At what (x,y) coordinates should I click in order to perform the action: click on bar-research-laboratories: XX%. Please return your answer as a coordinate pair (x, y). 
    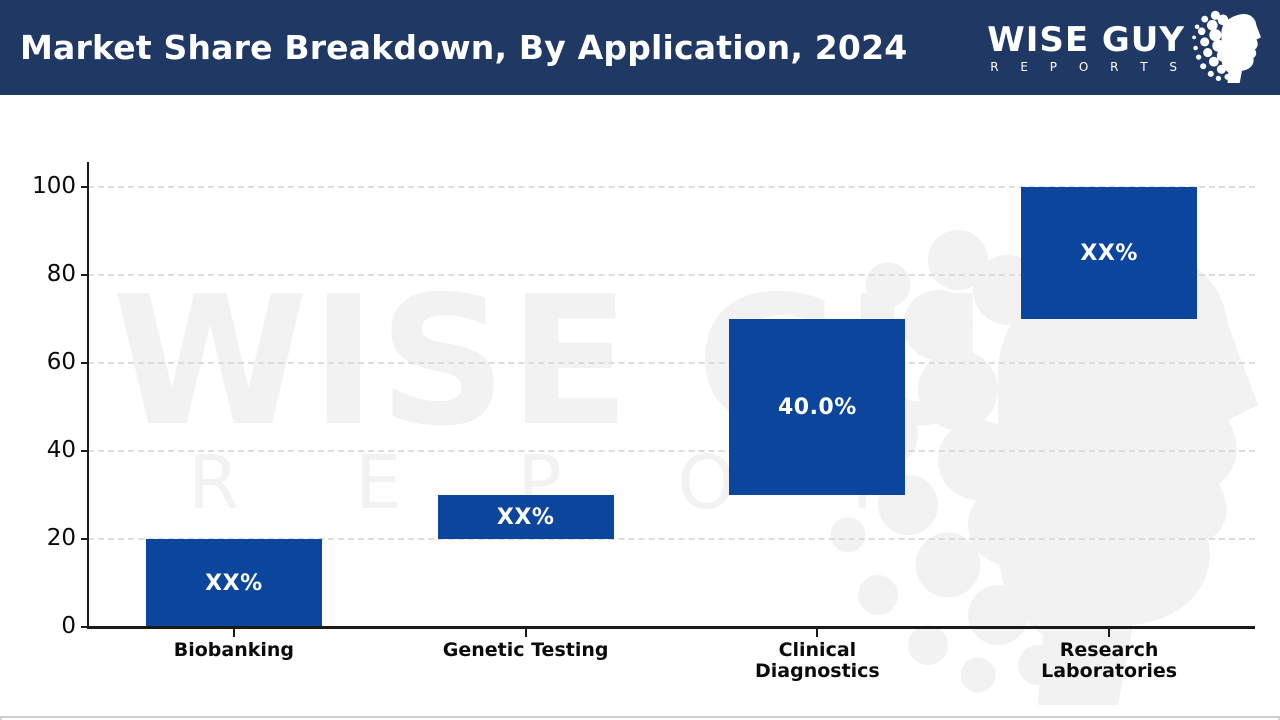
    Looking at the image, I should click on (1109, 253).